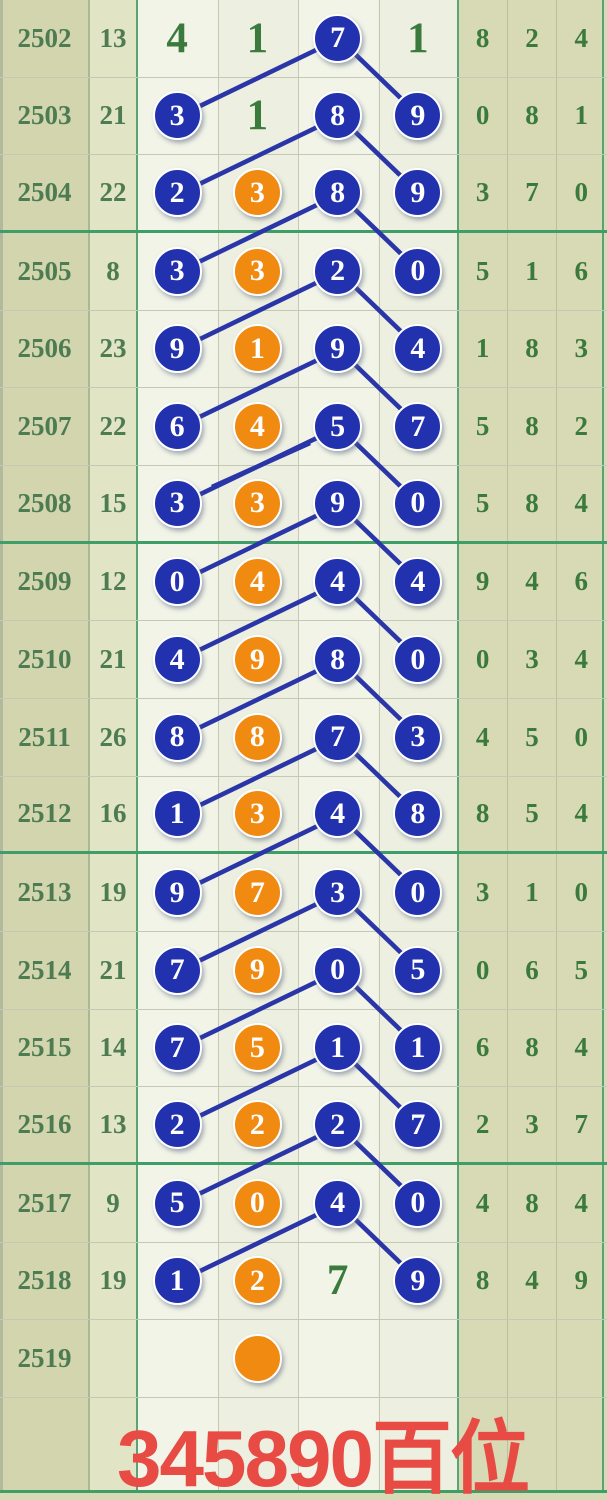 The height and width of the screenshot is (1500, 607). What do you see at coordinates (44, 37) in the screenshot?
I see `period-cell: 2502` at bounding box center [44, 37].